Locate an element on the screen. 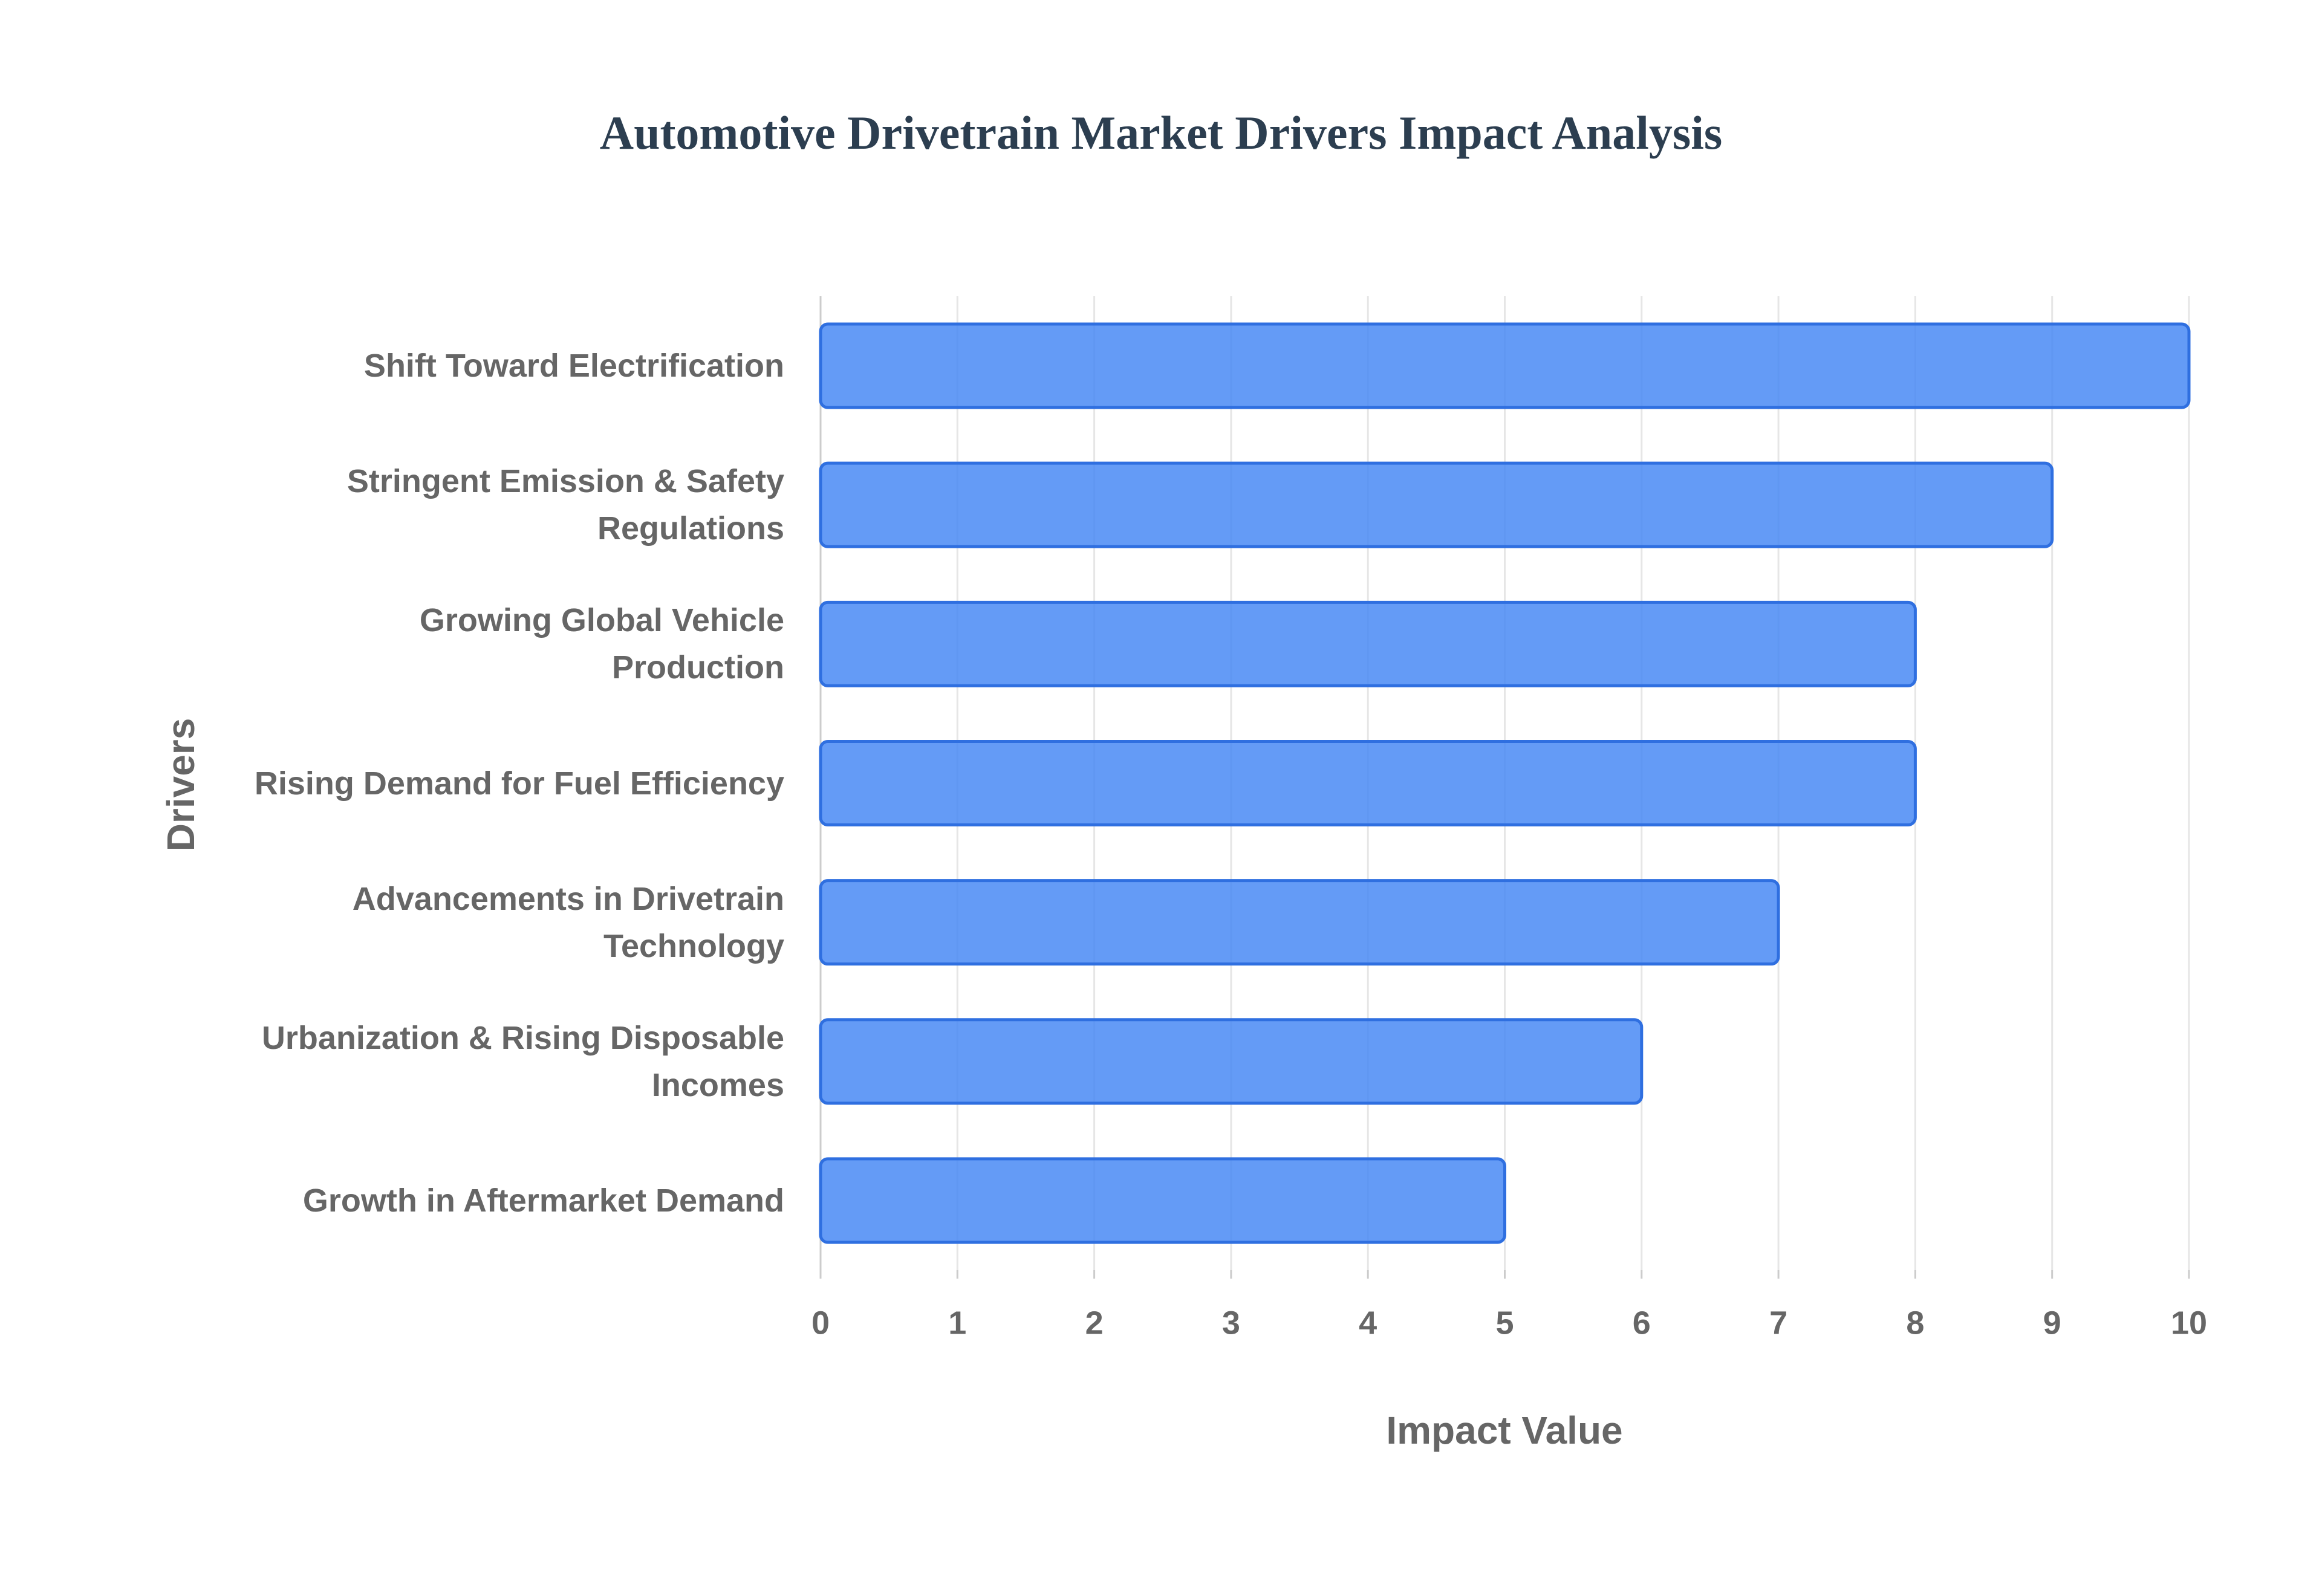 Image resolution: width=2322 pixels, height=1596 pixels. x-tick-label: 1 is located at coordinates (957, 1323).